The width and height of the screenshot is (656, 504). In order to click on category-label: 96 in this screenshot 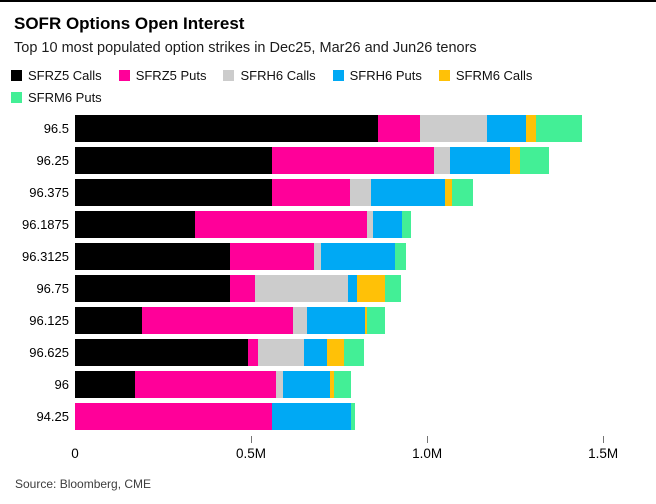, I will do `click(61, 384)`.